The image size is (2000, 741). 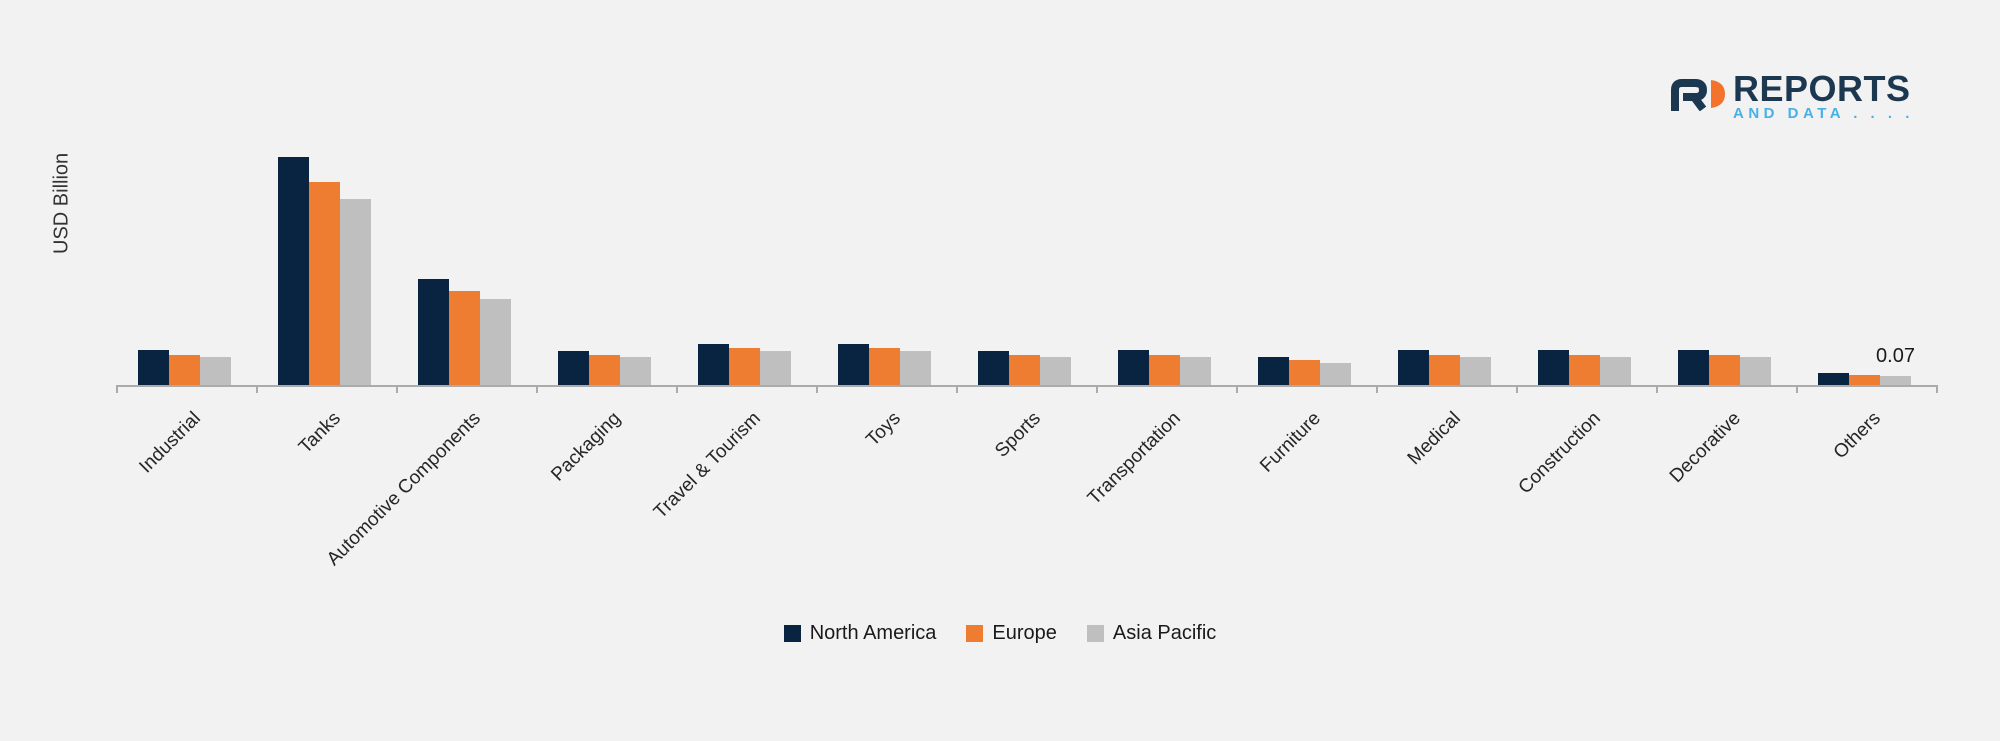 What do you see at coordinates (1024, 370) in the screenshot?
I see `bar-europe-sports` at bounding box center [1024, 370].